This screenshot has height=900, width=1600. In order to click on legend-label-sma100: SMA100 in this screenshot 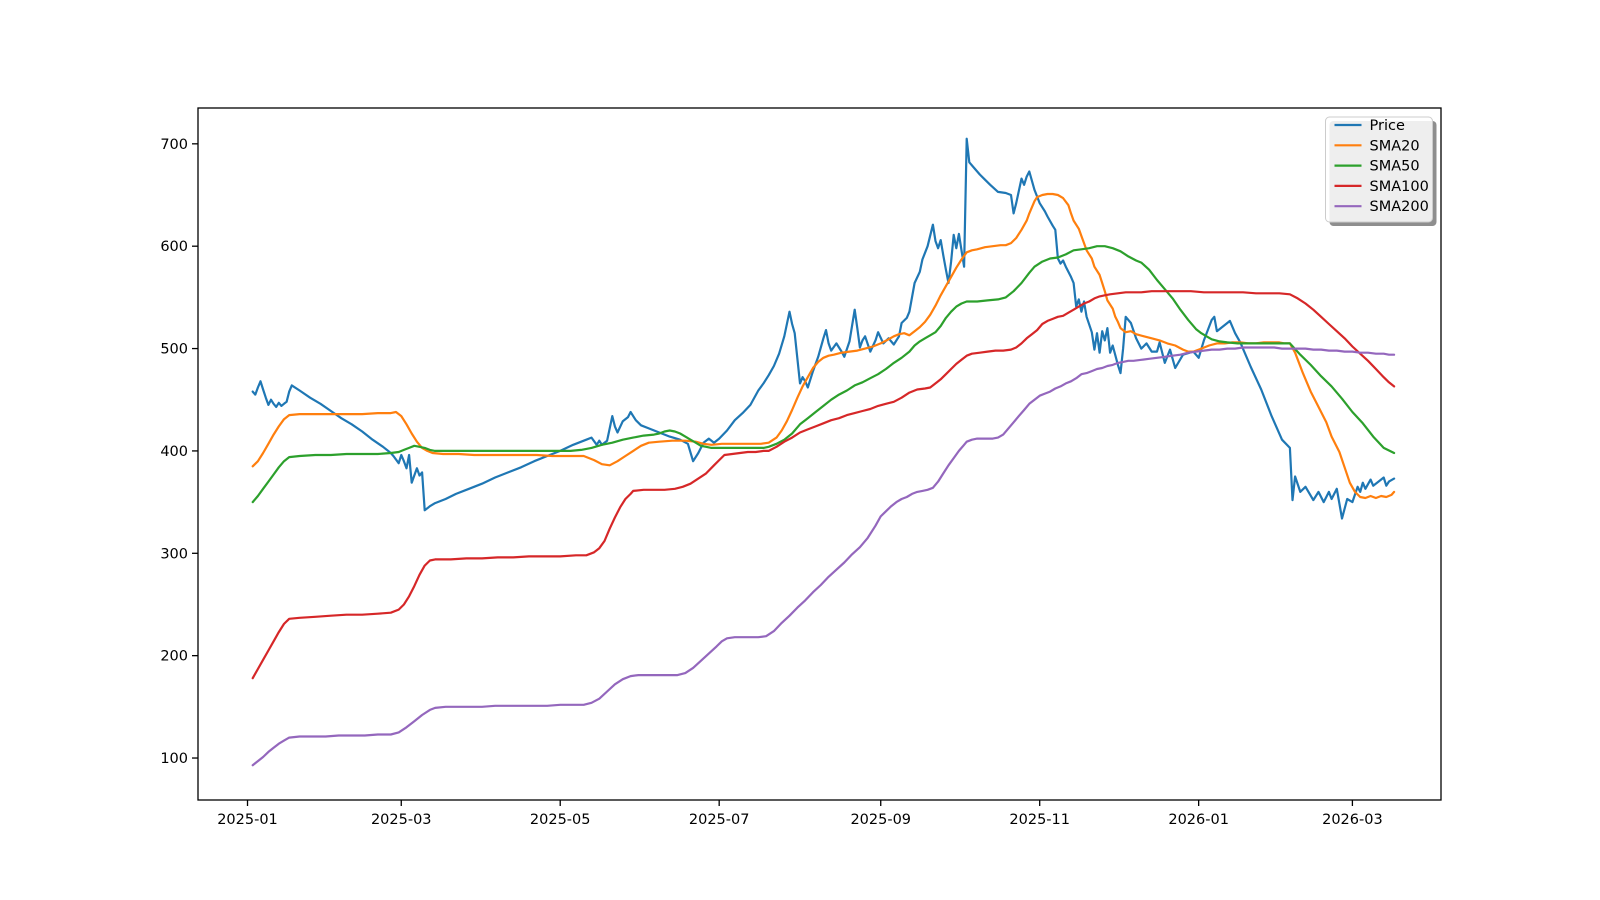, I will do `click(1399, 187)`.